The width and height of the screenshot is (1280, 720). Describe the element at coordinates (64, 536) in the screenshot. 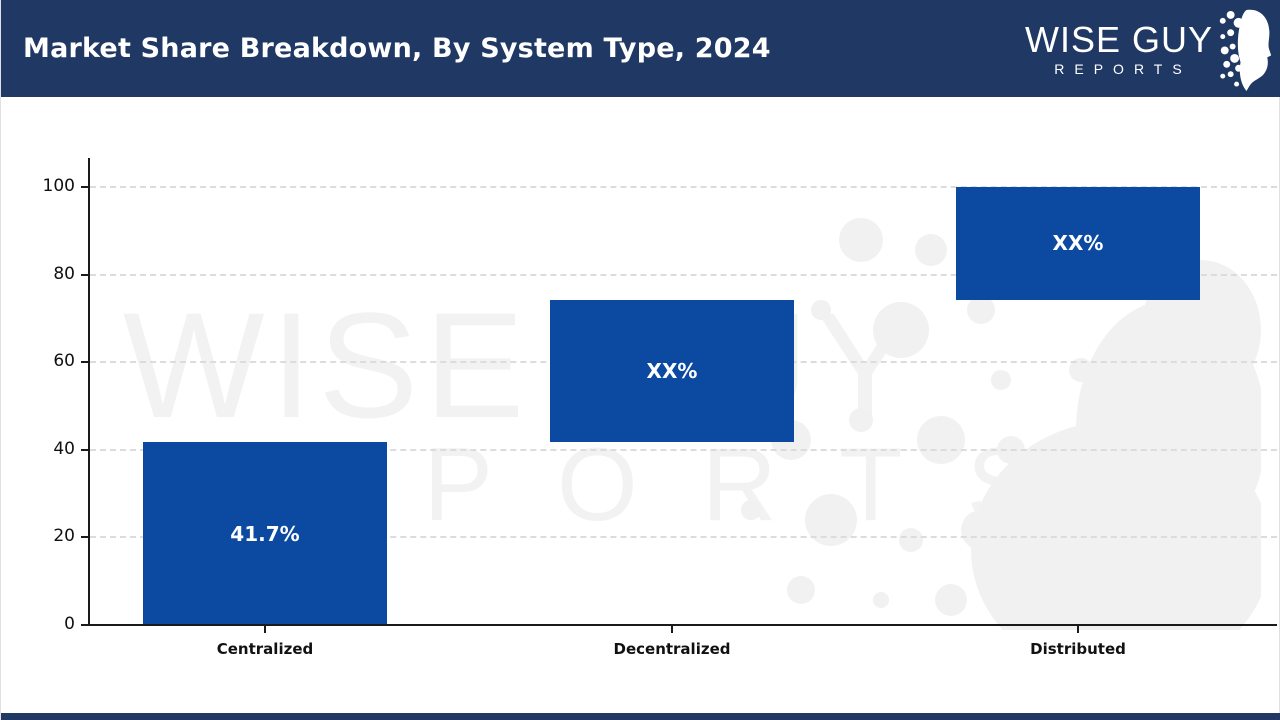

I see `y-tick-label: 20` at that location.